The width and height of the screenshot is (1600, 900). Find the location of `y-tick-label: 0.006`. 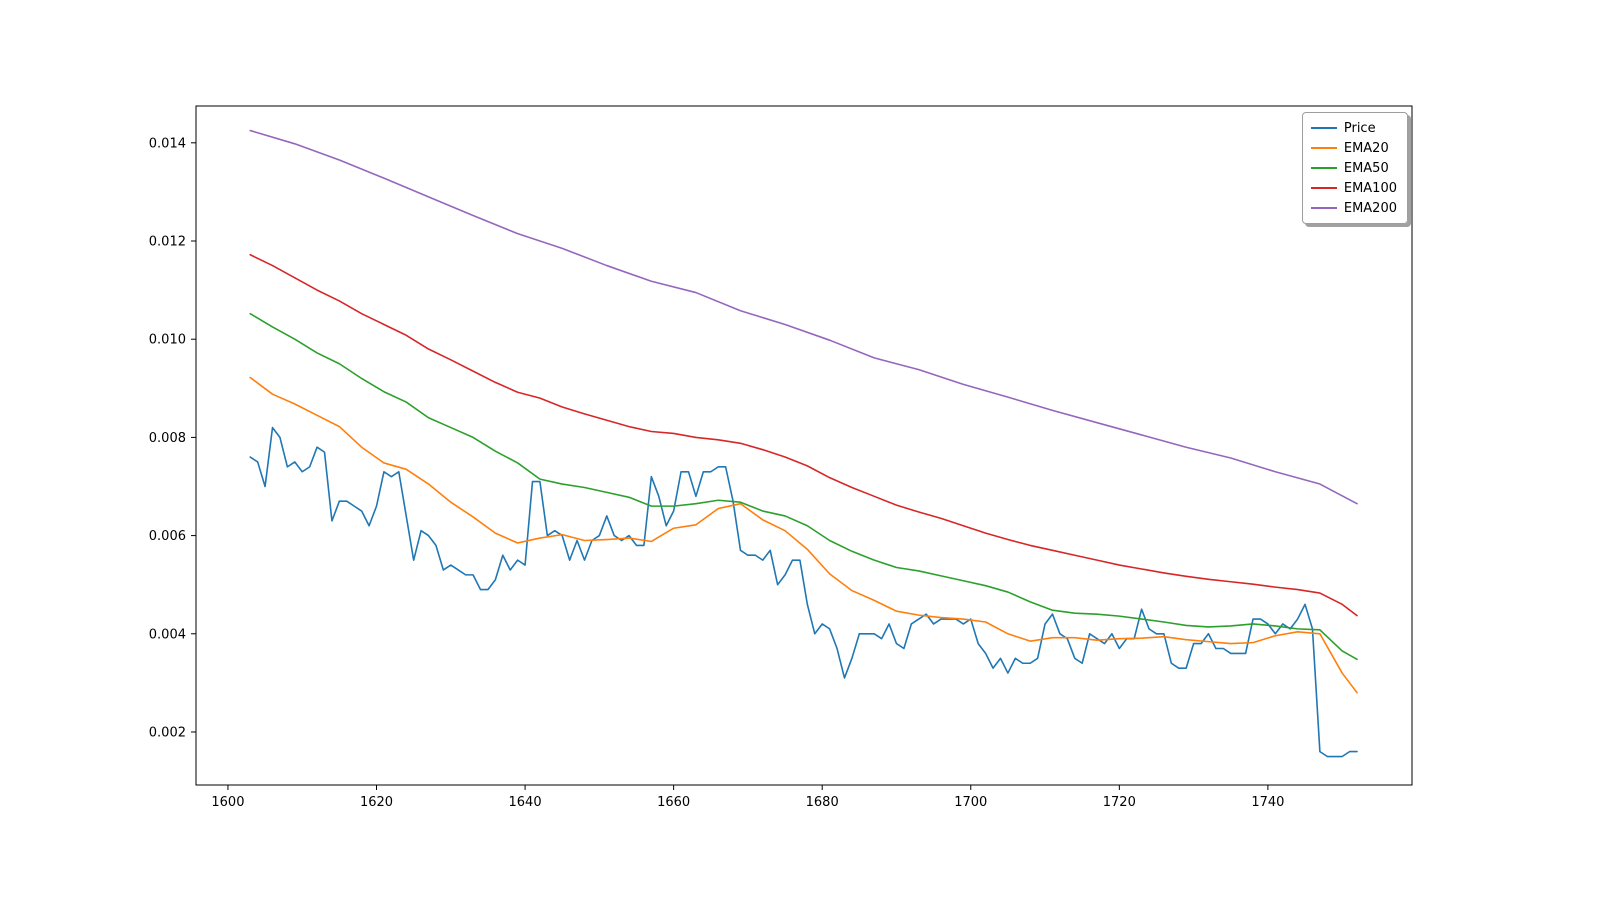

y-tick-label: 0.006 is located at coordinates (167, 536).